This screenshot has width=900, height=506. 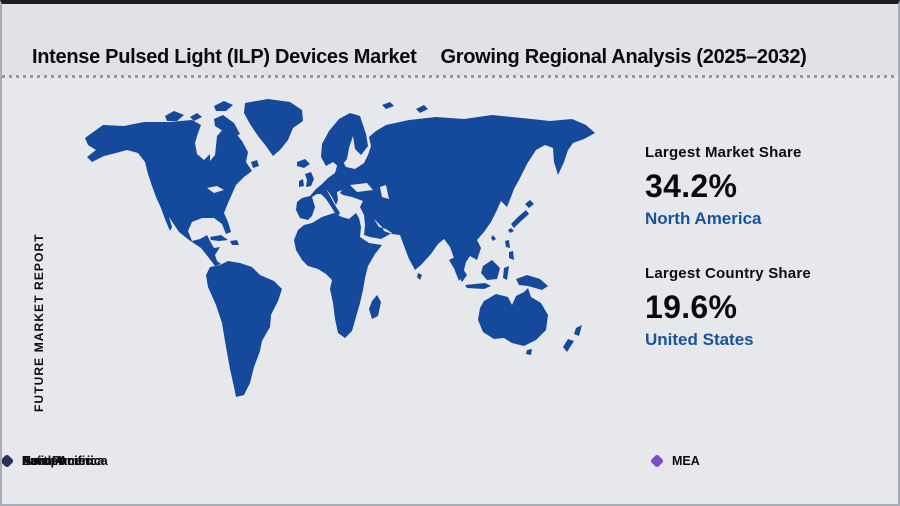 I want to click on landmass-caribbean, so click(x=224, y=240).